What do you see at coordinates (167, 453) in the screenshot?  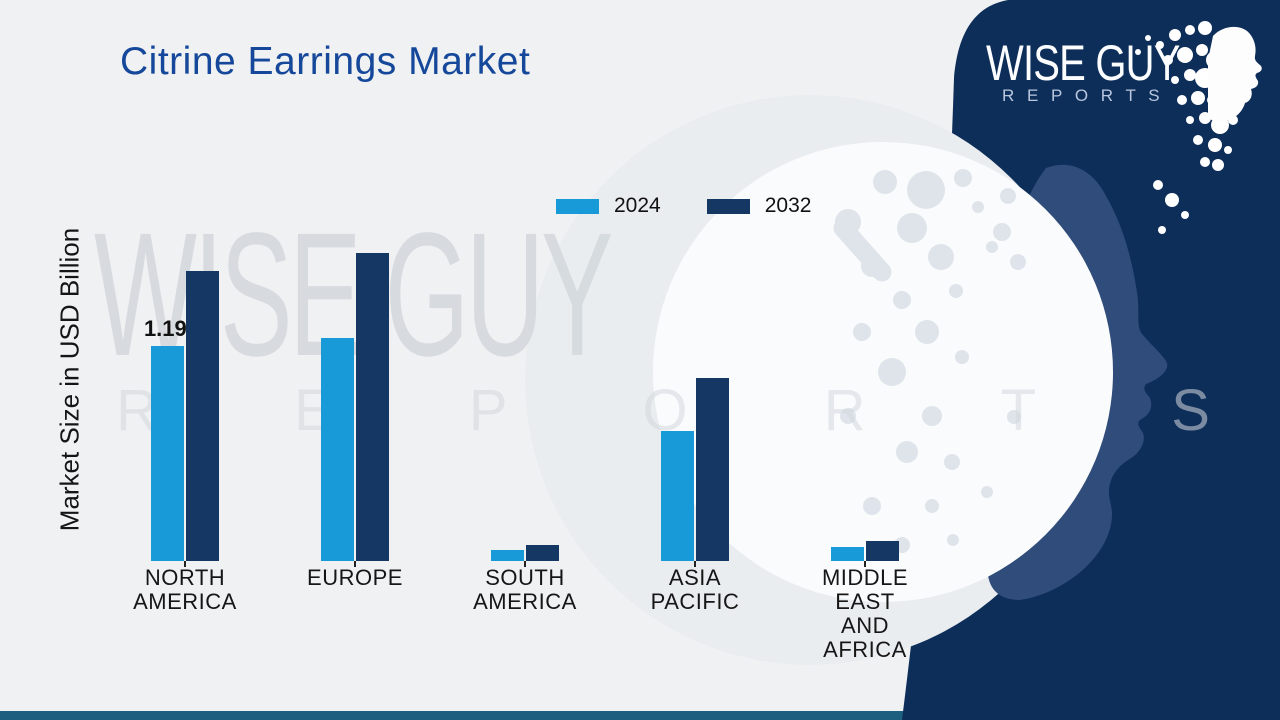 I see `bar-2024-north-america` at bounding box center [167, 453].